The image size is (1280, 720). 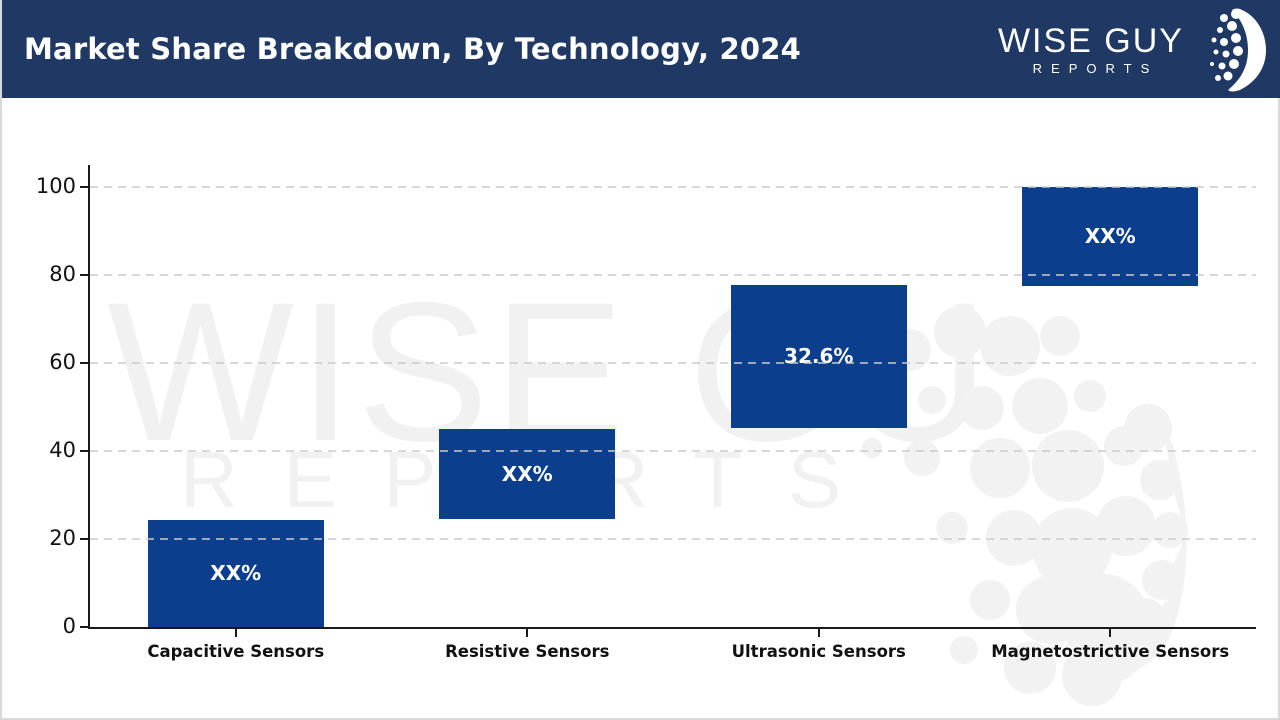 I want to click on bar-value-label: 32.6%, so click(x=819, y=356).